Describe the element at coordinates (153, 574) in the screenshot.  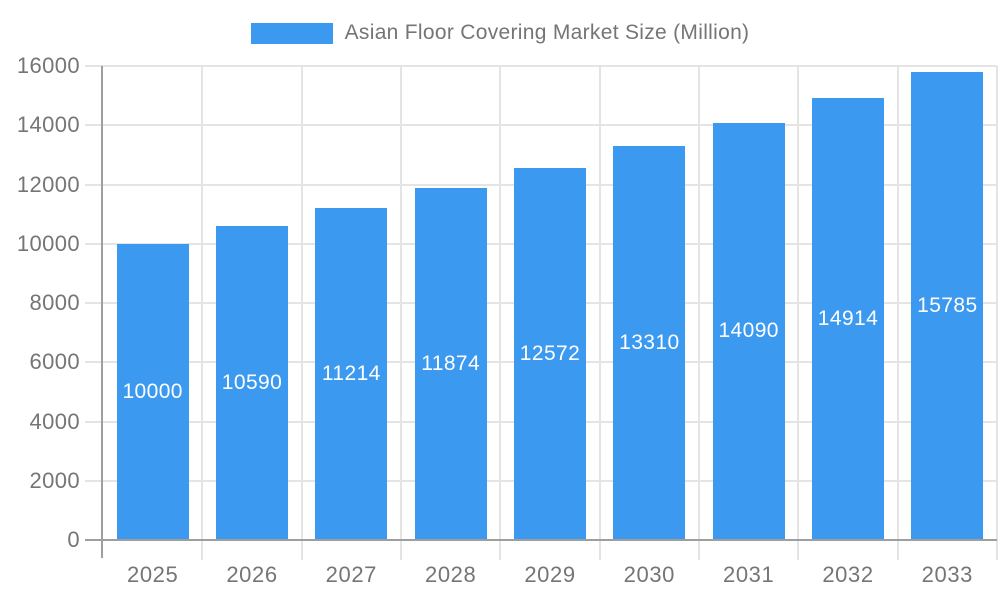
I see `x-axis-tick-label: 2025` at that location.